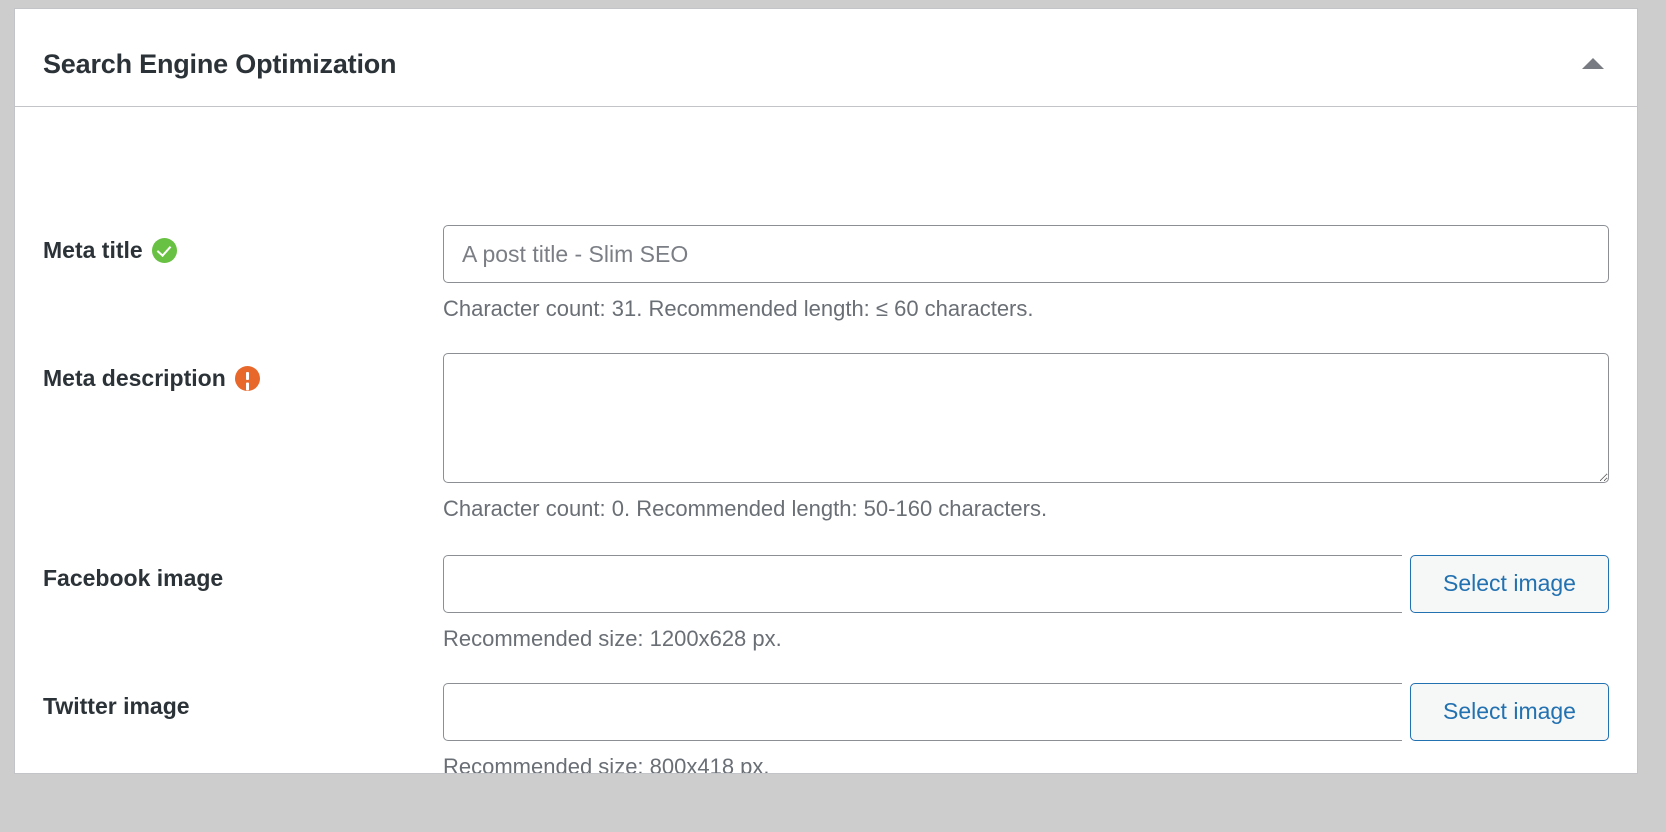 Image resolution: width=1666 pixels, height=832 pixels. I want to click on label-twitter-image: Twitter image, so click(116, 706).